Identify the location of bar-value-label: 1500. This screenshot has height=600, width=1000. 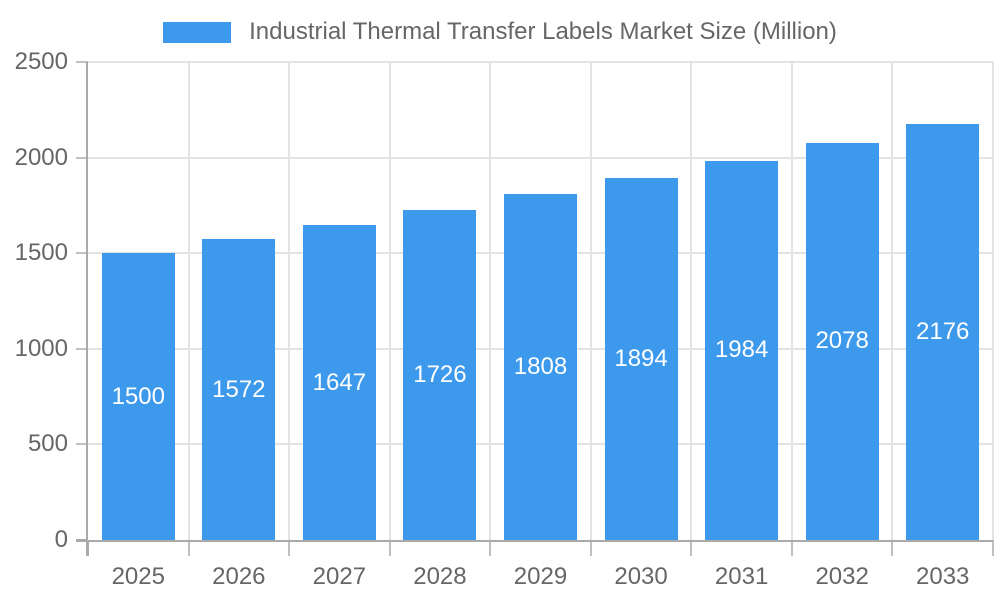
(138, 396).